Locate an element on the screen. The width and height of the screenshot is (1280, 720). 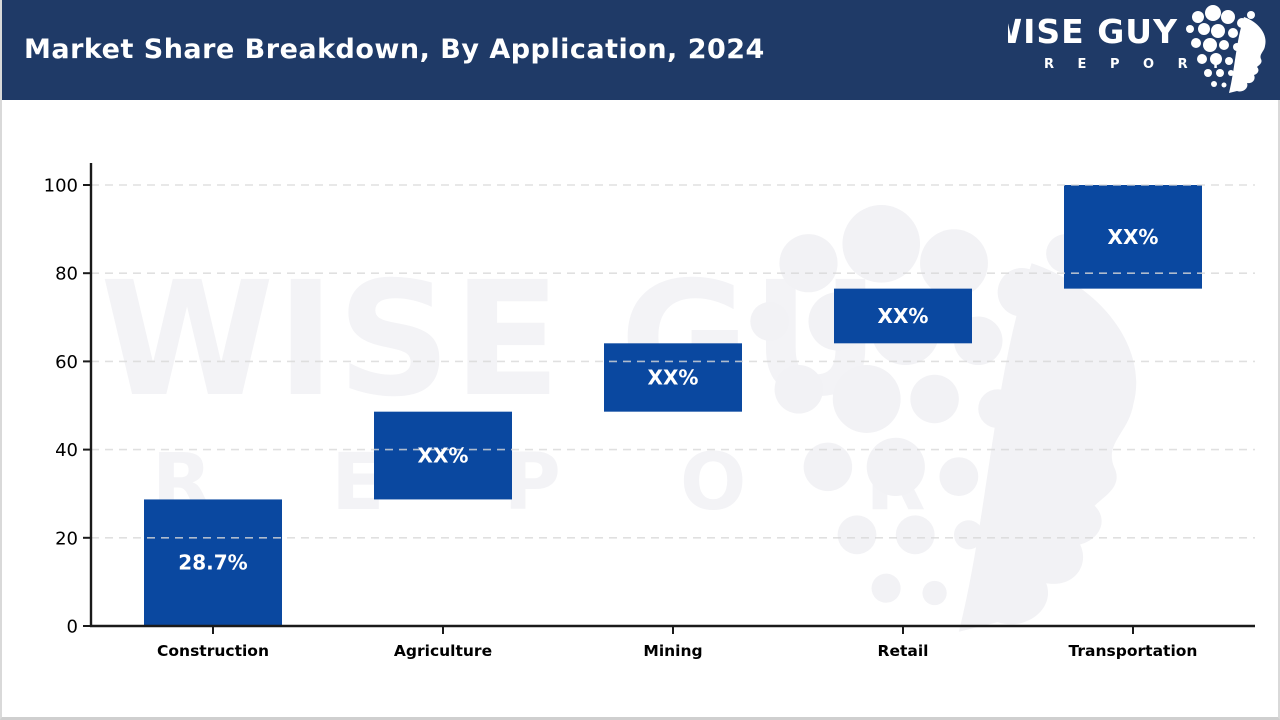
y-tick-label-0: 0 is located at coordinates (72, 627).